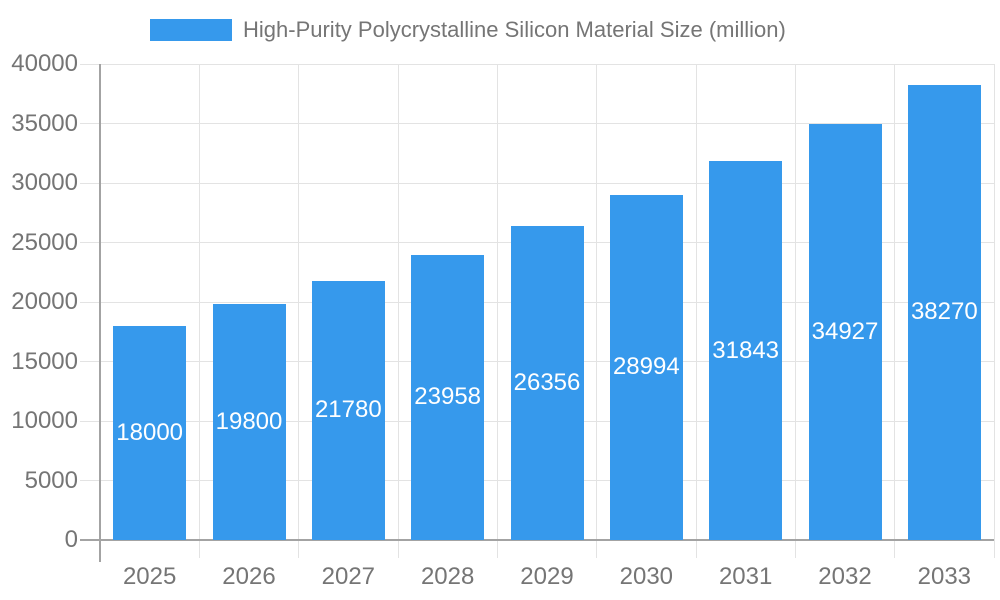 Image resolution: width=1000 pixels, height=600 pixels. I want to click on bar-value-label: 31843, so click(746, 350).